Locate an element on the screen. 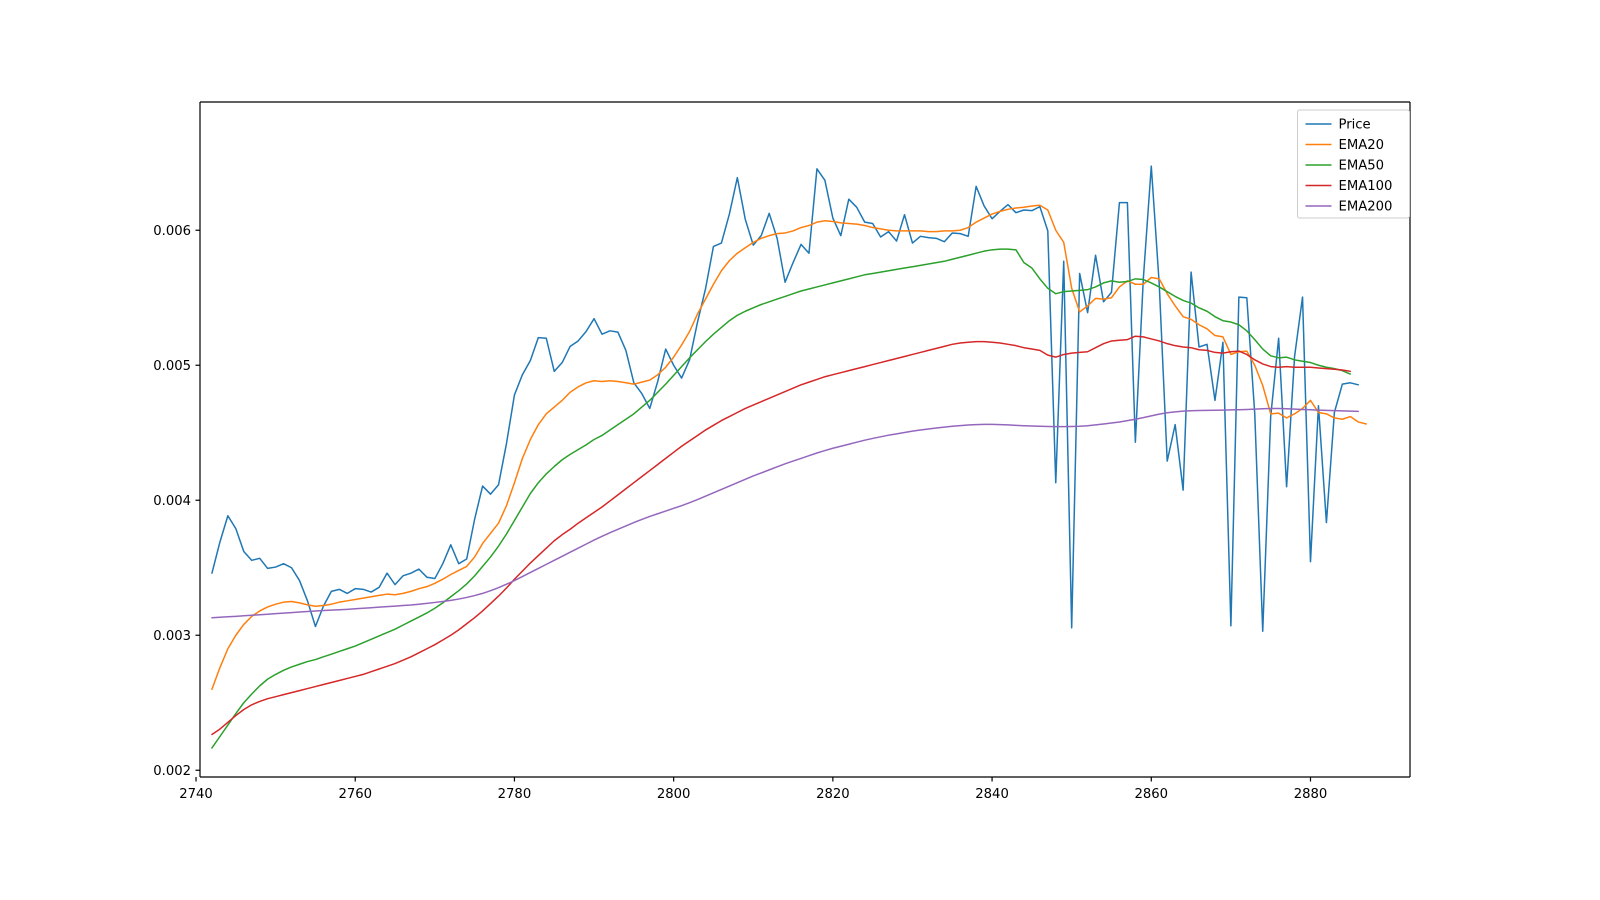  y-tick-label: 0.003 is located at coordinates (172, 636).